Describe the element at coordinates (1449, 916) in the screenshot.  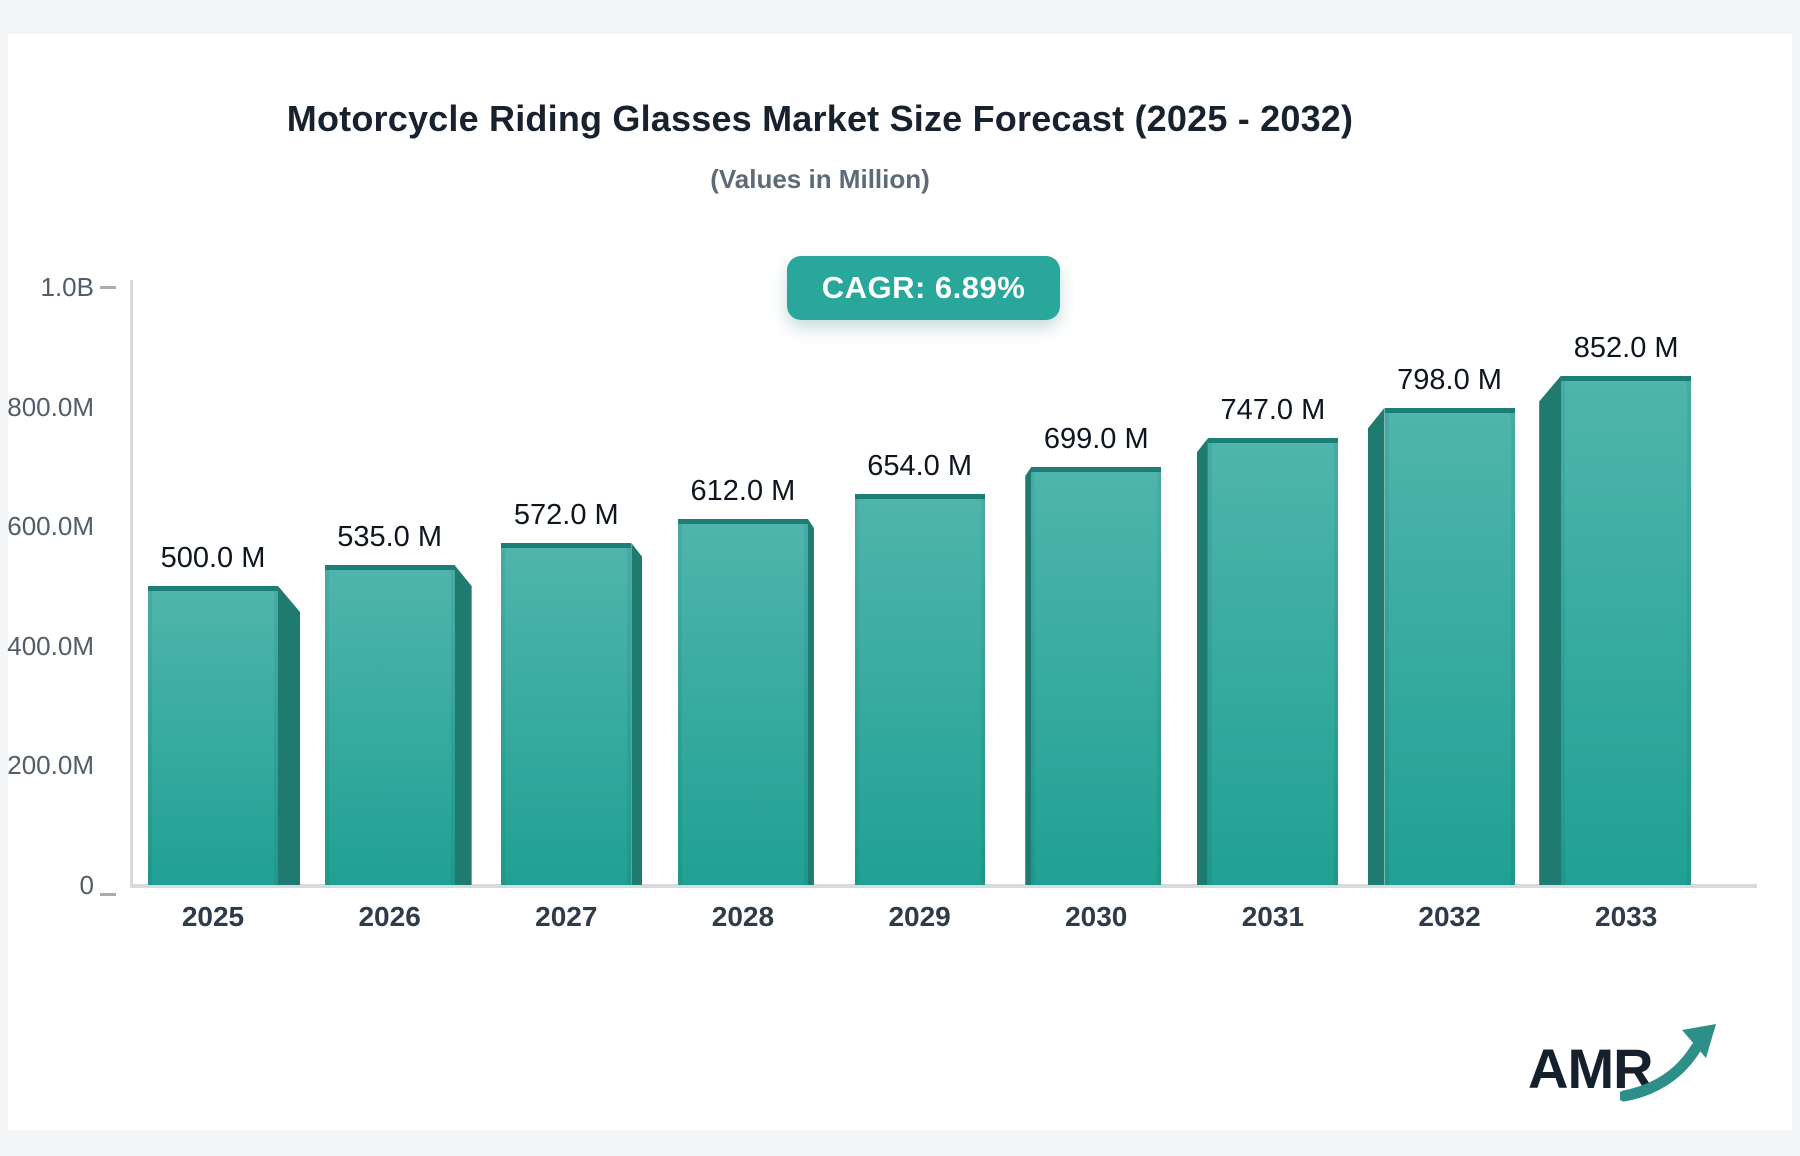
I see `x-axis-tick-label: 2032` at that location.